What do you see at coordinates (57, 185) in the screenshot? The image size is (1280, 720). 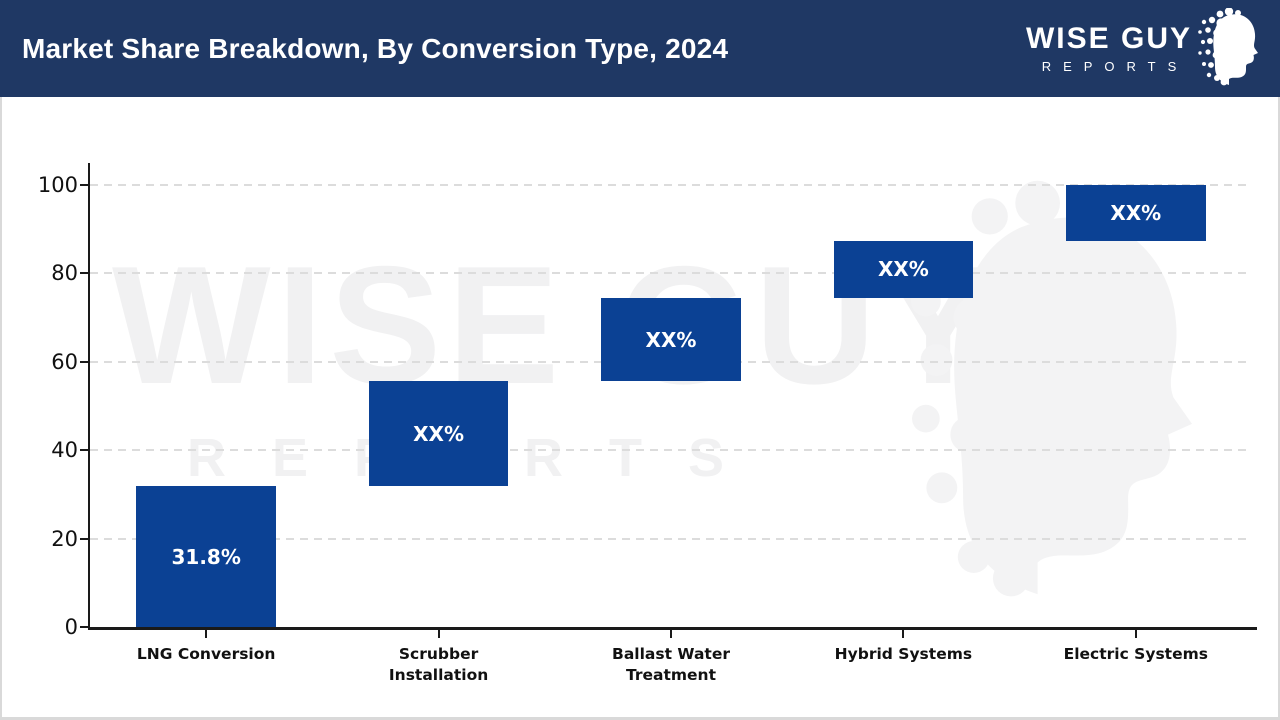 I see `y-tick-label-100: 100` at bounding box center [57, 185].